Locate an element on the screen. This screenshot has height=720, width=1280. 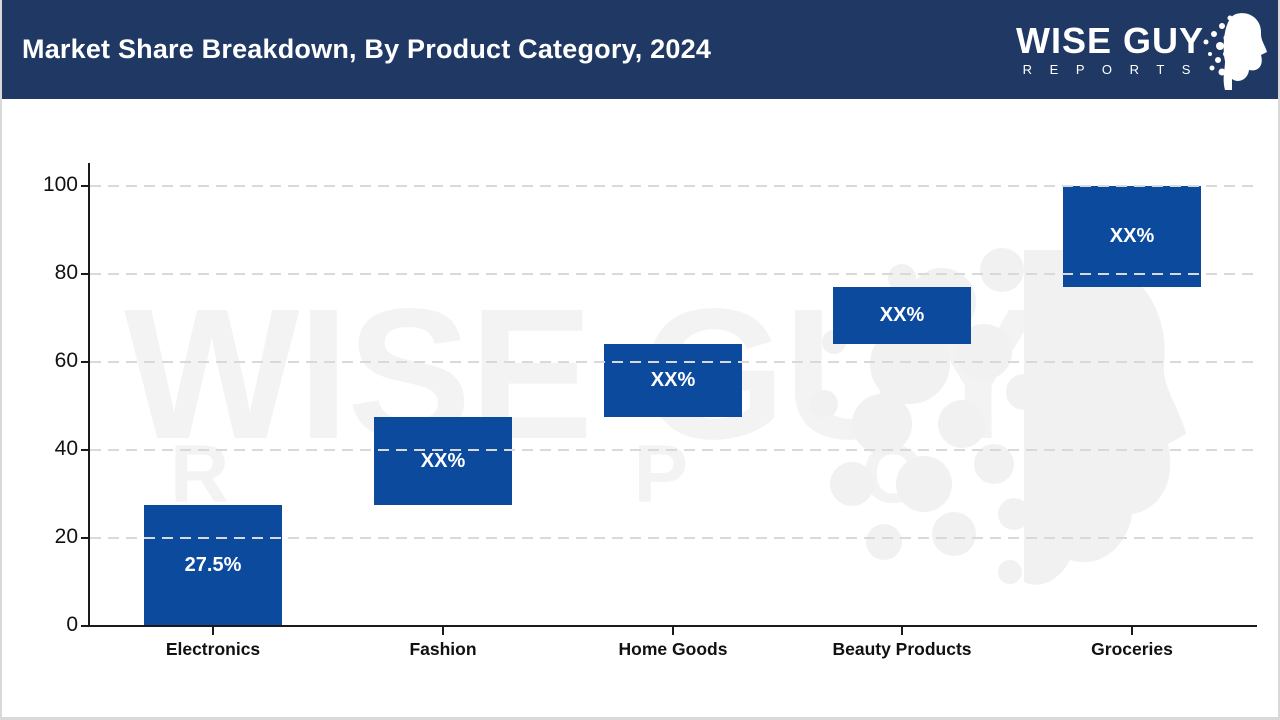
y-tick-label: 80 is located at coordinates (66, 272).